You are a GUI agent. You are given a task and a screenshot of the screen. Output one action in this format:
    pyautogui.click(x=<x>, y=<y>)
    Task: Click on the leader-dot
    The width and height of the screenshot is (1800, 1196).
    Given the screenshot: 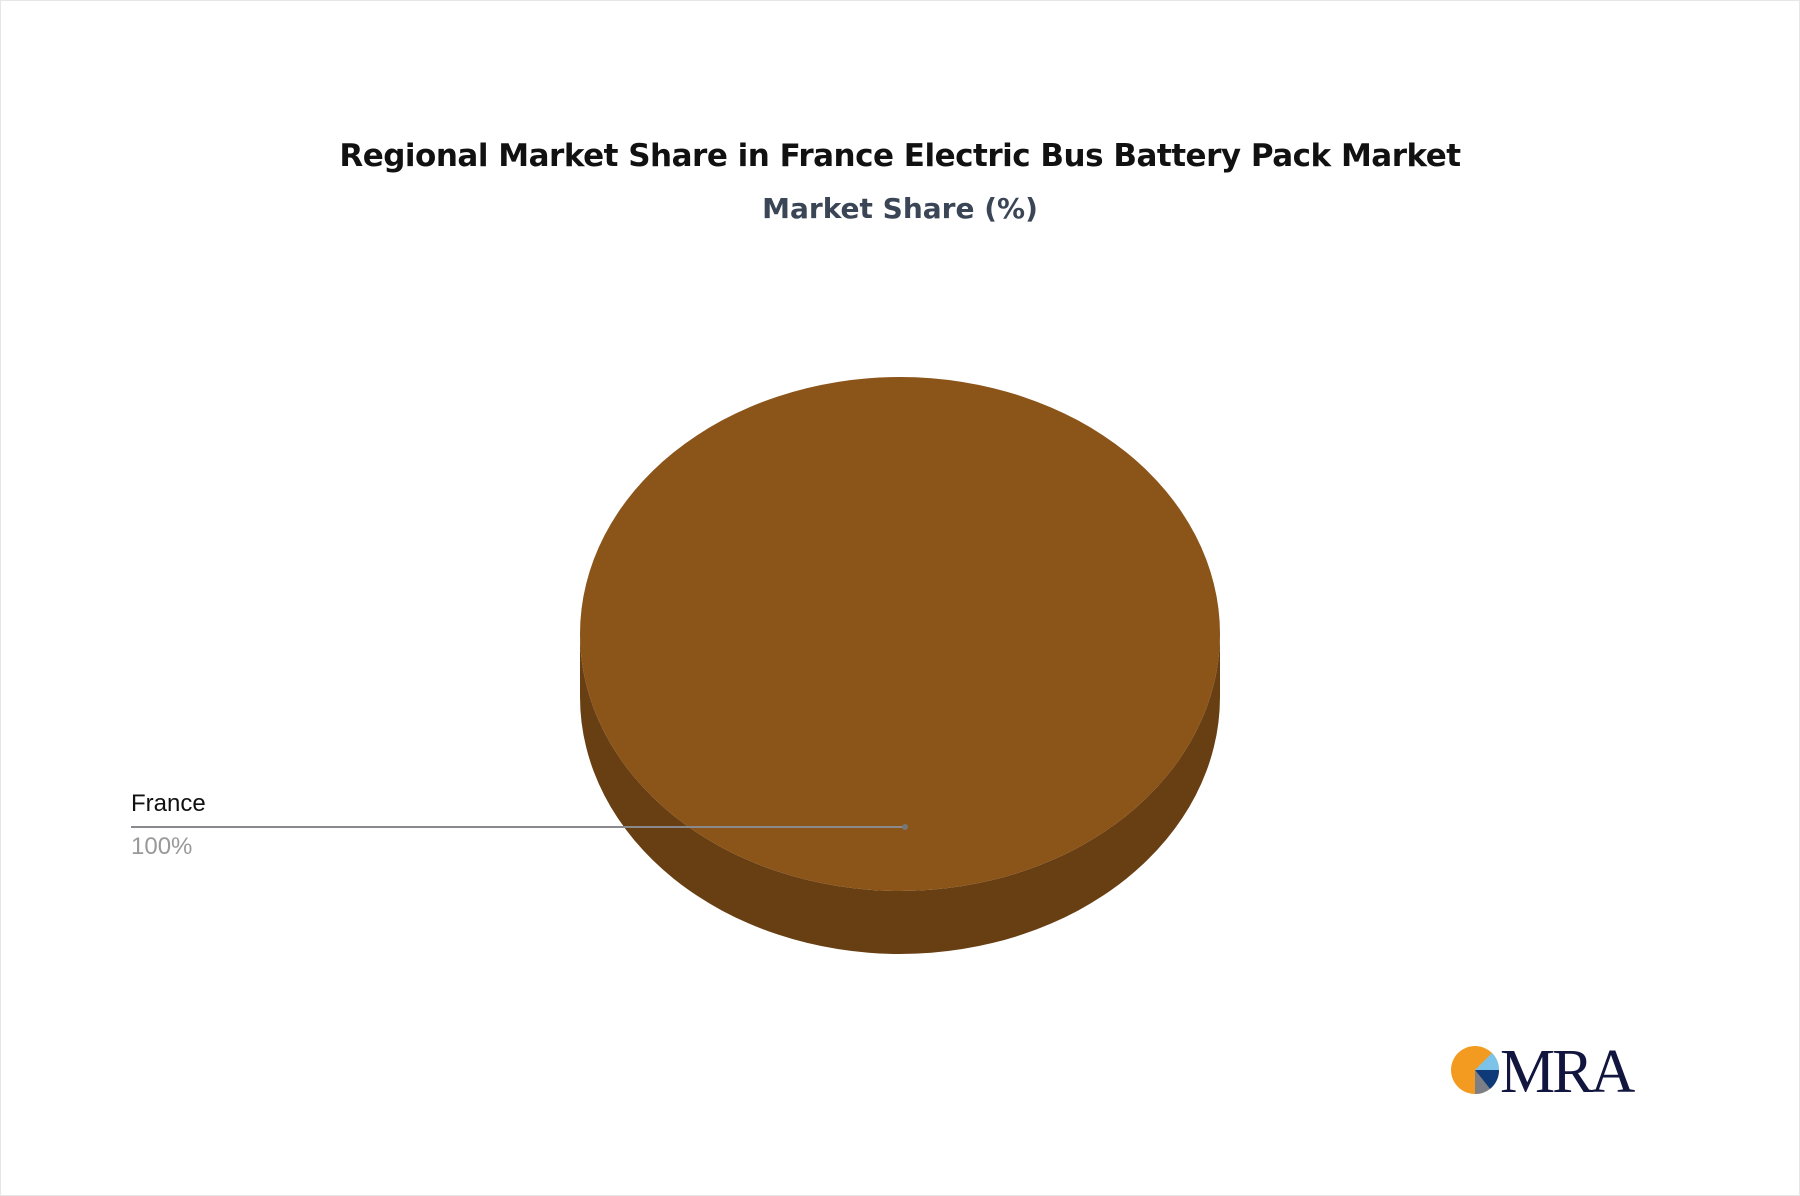 What is the action you would take?
    pyautogui.click(x=905, y=827)
    